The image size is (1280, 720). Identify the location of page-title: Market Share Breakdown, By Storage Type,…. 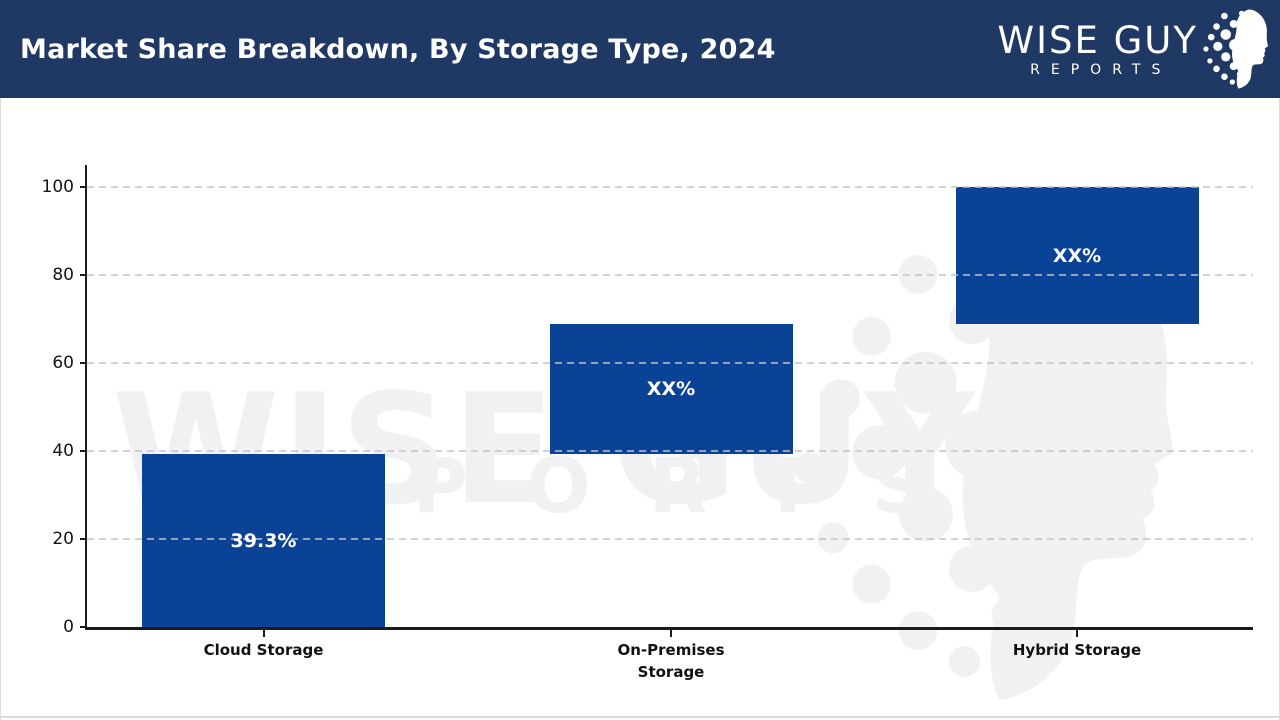
(398, 49).